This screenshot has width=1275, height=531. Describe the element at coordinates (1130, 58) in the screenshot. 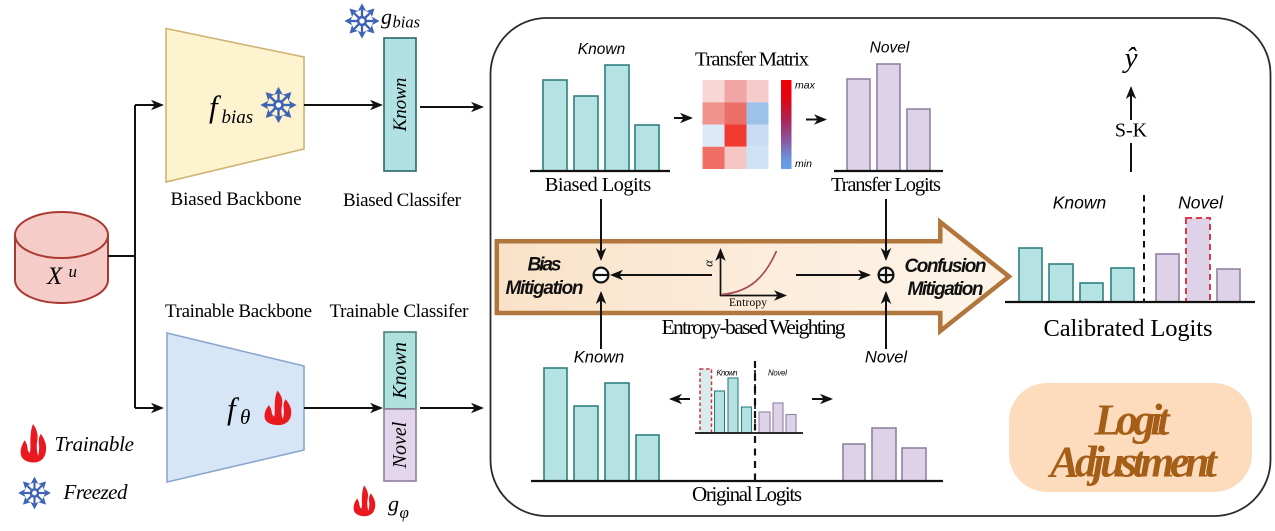

I see `svg-text: ŷ` at that location.